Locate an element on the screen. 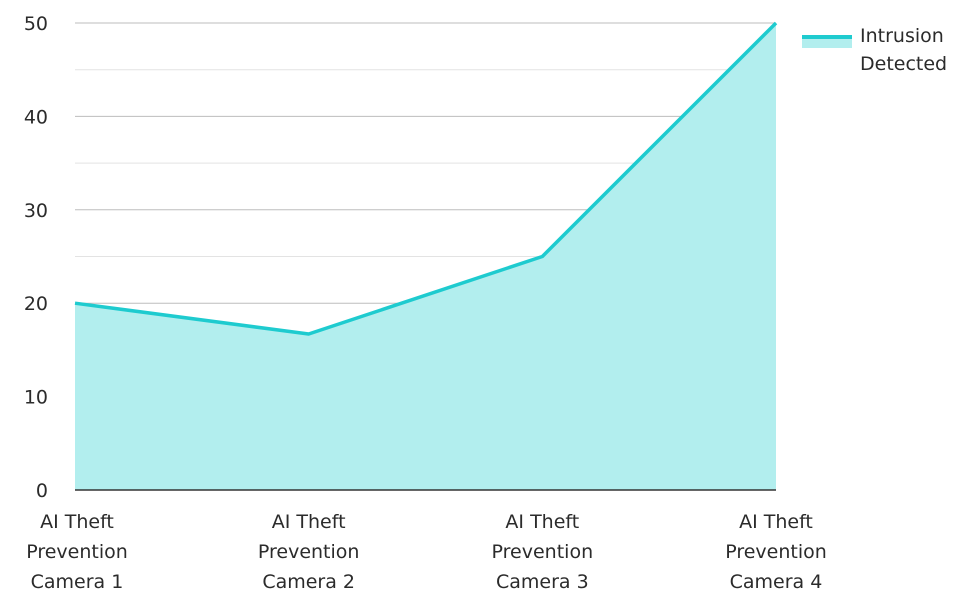 This screenshot has width=970, height=594. y-axis-ticks: 0 10 20 30 40 50 is located at coordinates (36, 257).